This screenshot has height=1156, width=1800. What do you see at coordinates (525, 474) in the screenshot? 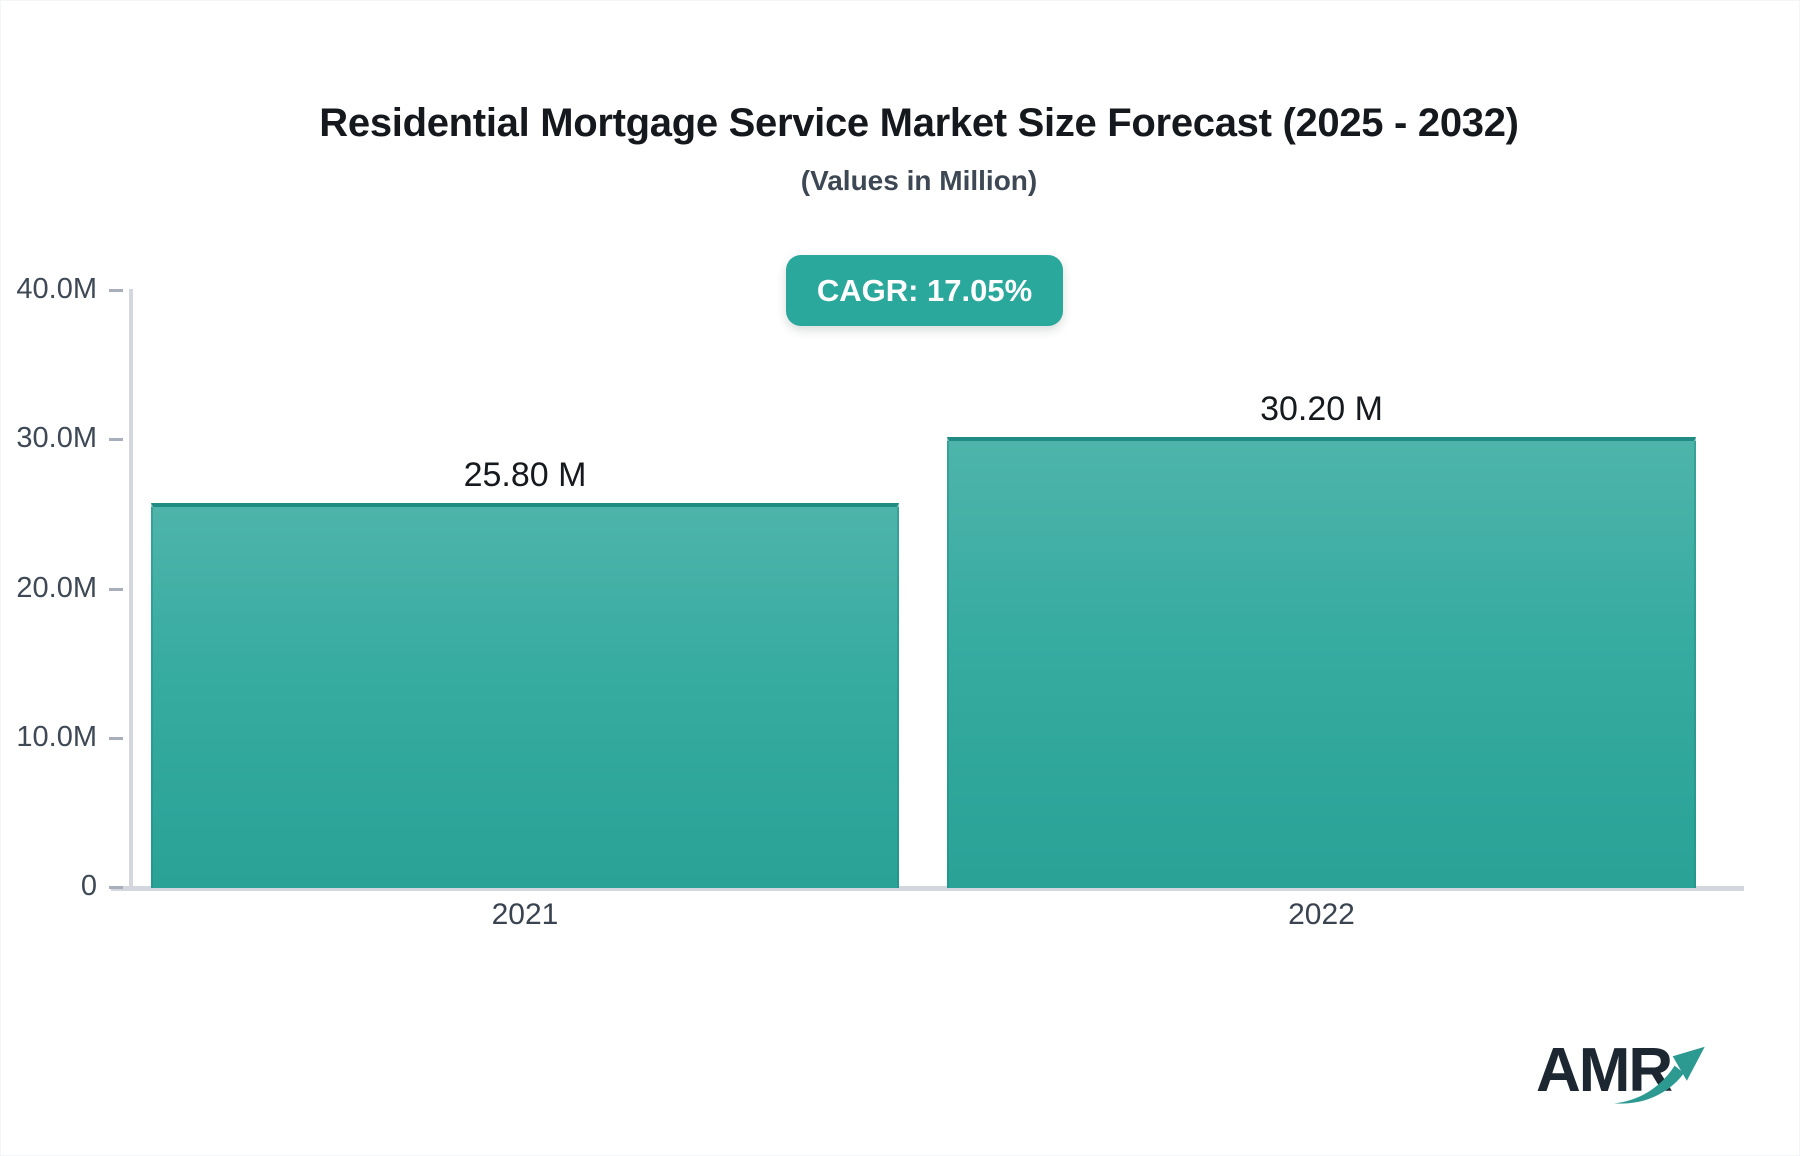
I see `bar-value-label: 25.80 M` at bounding box center [525, 474].